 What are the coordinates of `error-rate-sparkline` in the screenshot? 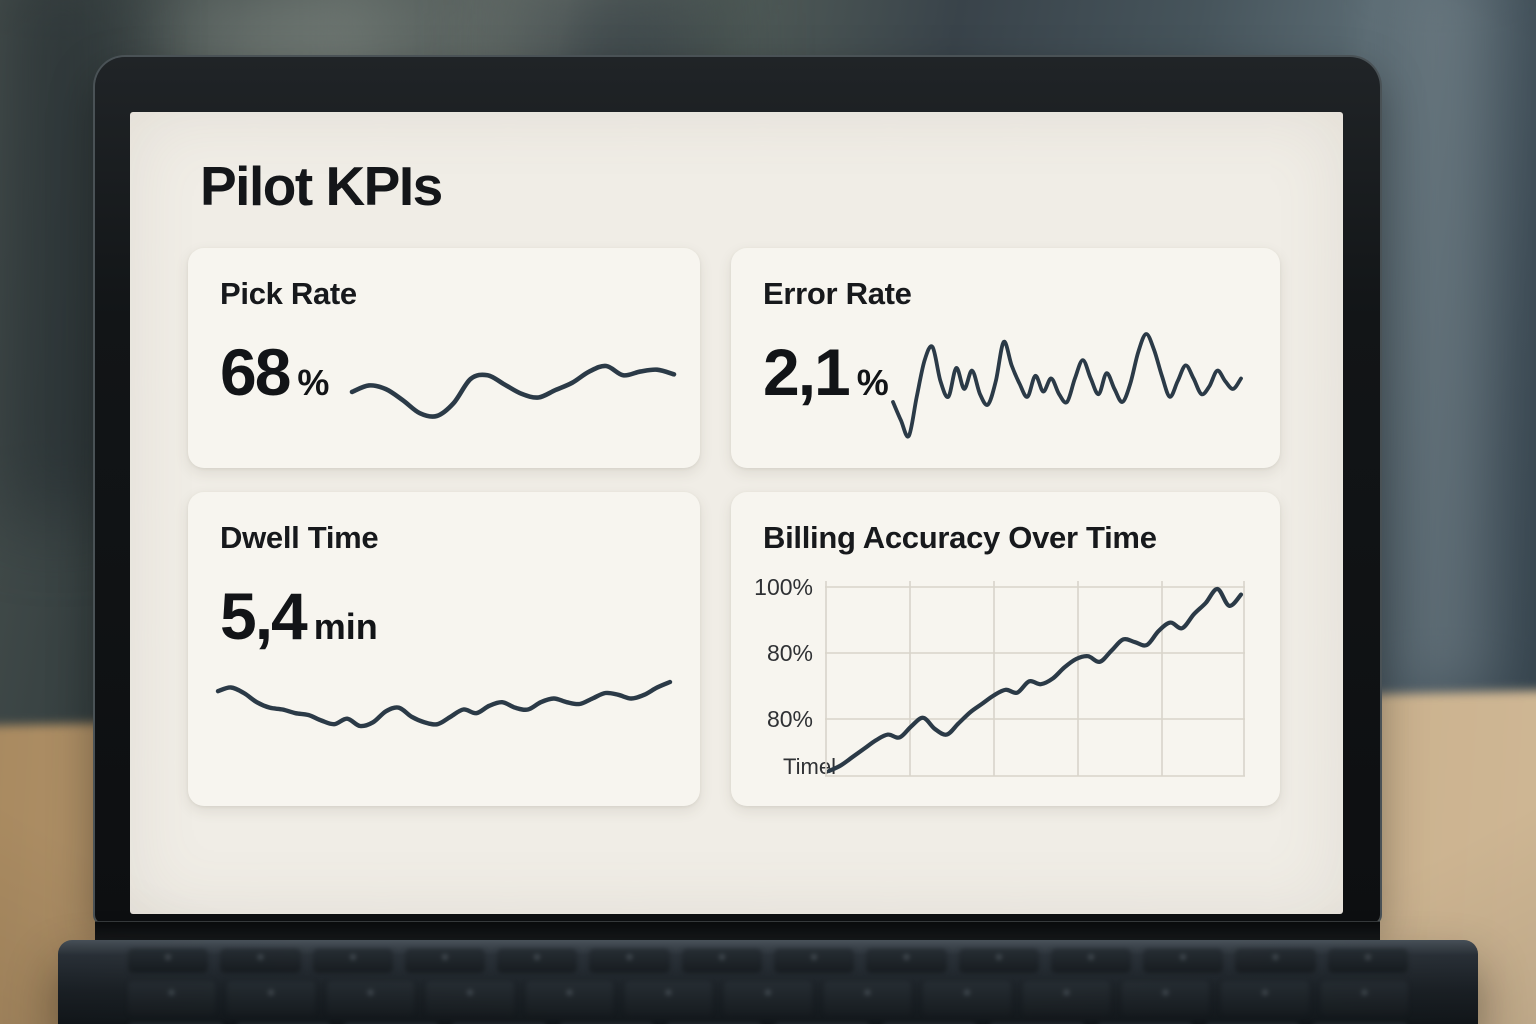 It's located at (1067, 385).